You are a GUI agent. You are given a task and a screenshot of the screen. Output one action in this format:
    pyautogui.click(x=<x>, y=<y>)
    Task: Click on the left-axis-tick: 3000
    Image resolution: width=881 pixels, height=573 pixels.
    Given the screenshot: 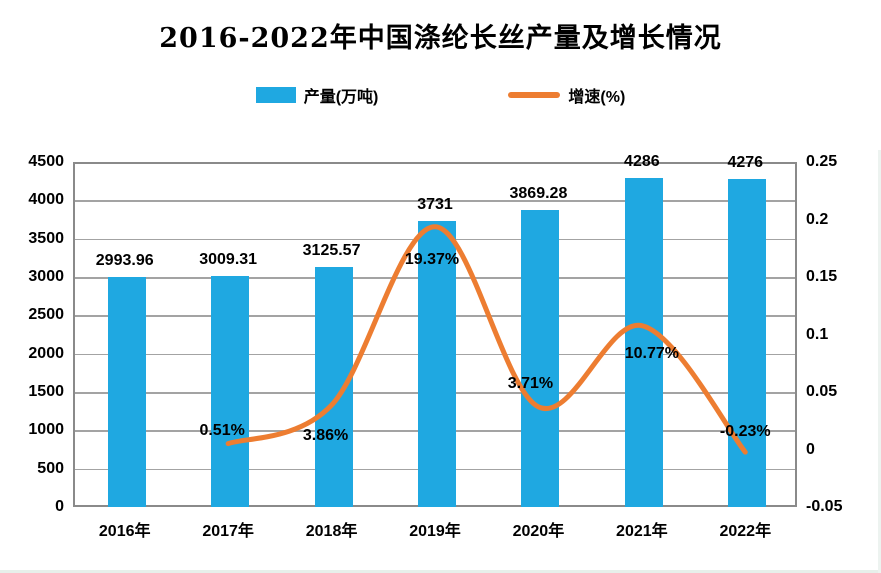 What is the action you would take?
    pyautogui.click(x=46, y=276)
    